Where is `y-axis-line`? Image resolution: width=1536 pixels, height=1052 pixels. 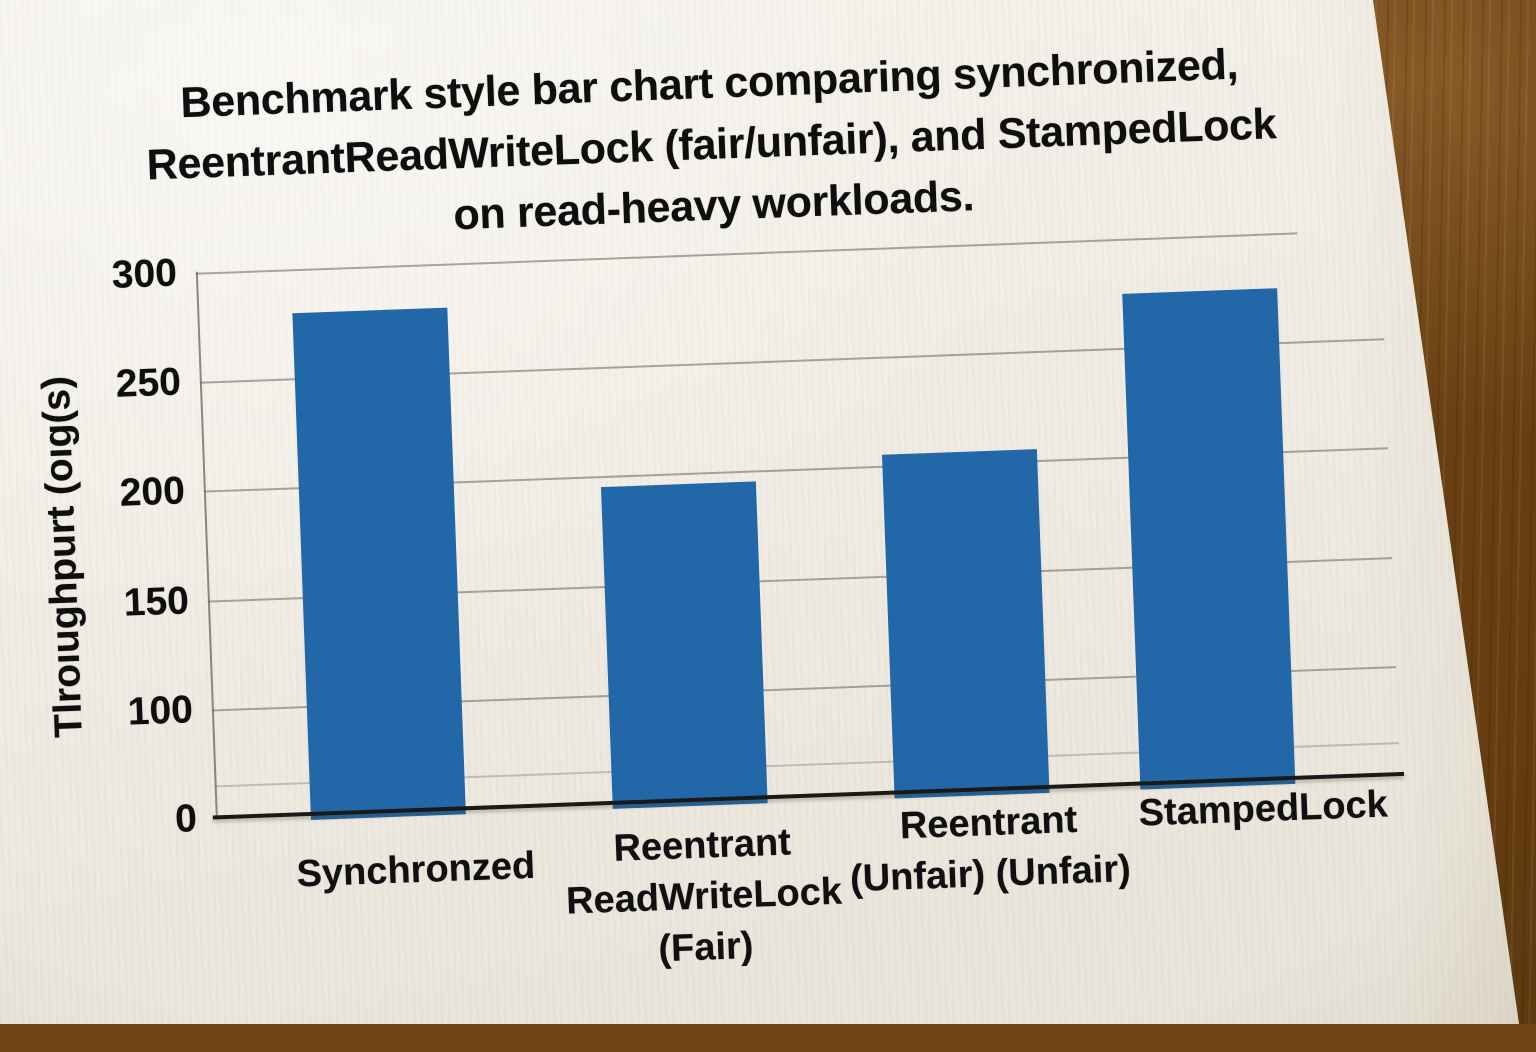
y-axis-line is located at coordinates (206, 545).